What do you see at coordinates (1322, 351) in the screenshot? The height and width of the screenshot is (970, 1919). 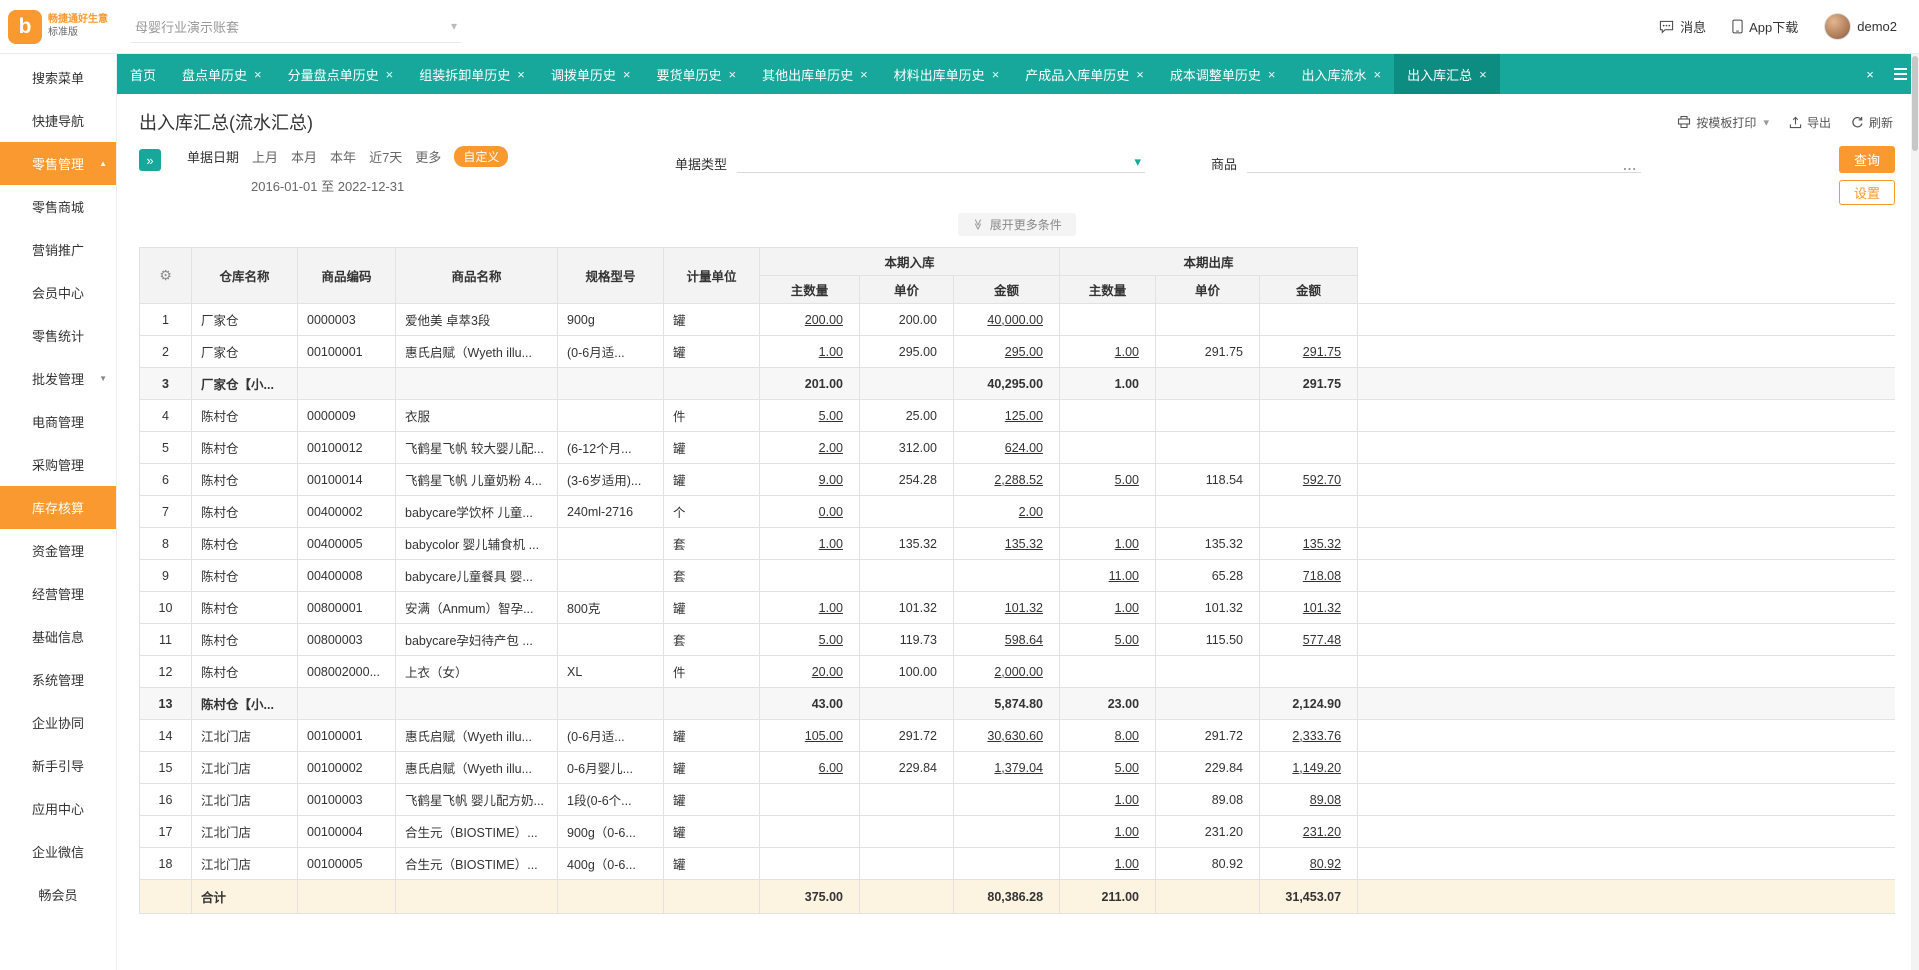 I see `out-amount-cell-link: 291.75` at bounding box center [1322, 351].